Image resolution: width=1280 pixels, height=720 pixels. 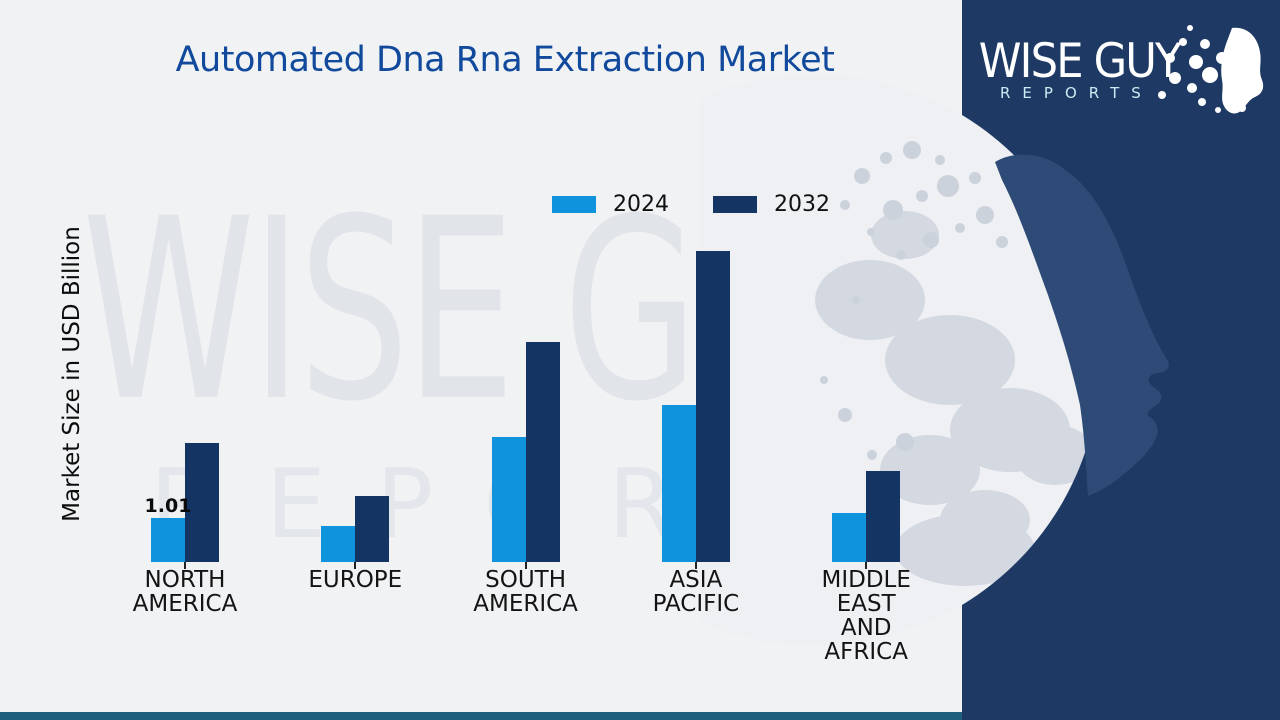 I want to click on legend-item-2024: 2024, so click(x=610, y=204).